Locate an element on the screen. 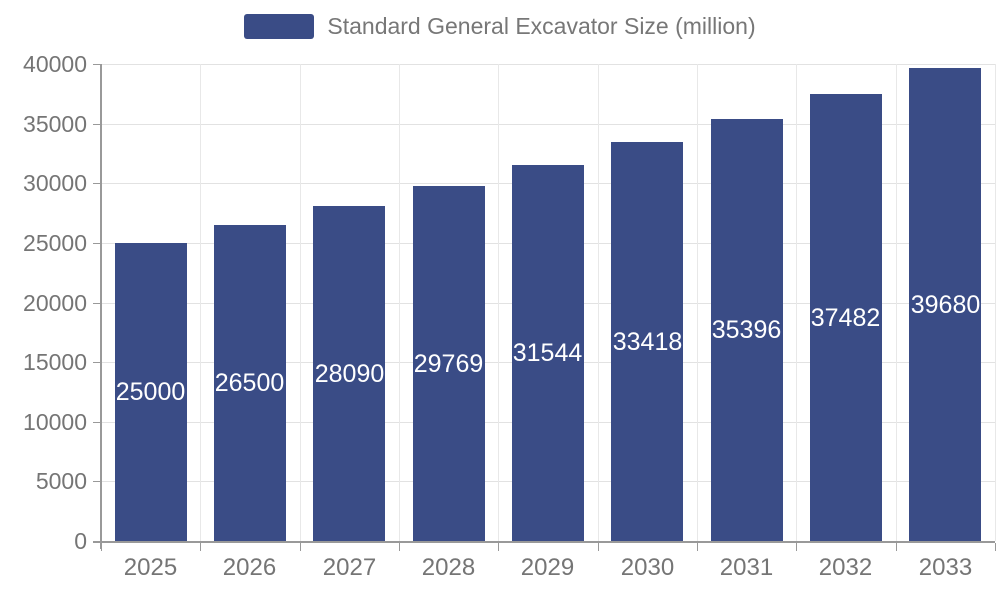  x-tick-label-2033: 2033 is located at coordinates (945, 567).